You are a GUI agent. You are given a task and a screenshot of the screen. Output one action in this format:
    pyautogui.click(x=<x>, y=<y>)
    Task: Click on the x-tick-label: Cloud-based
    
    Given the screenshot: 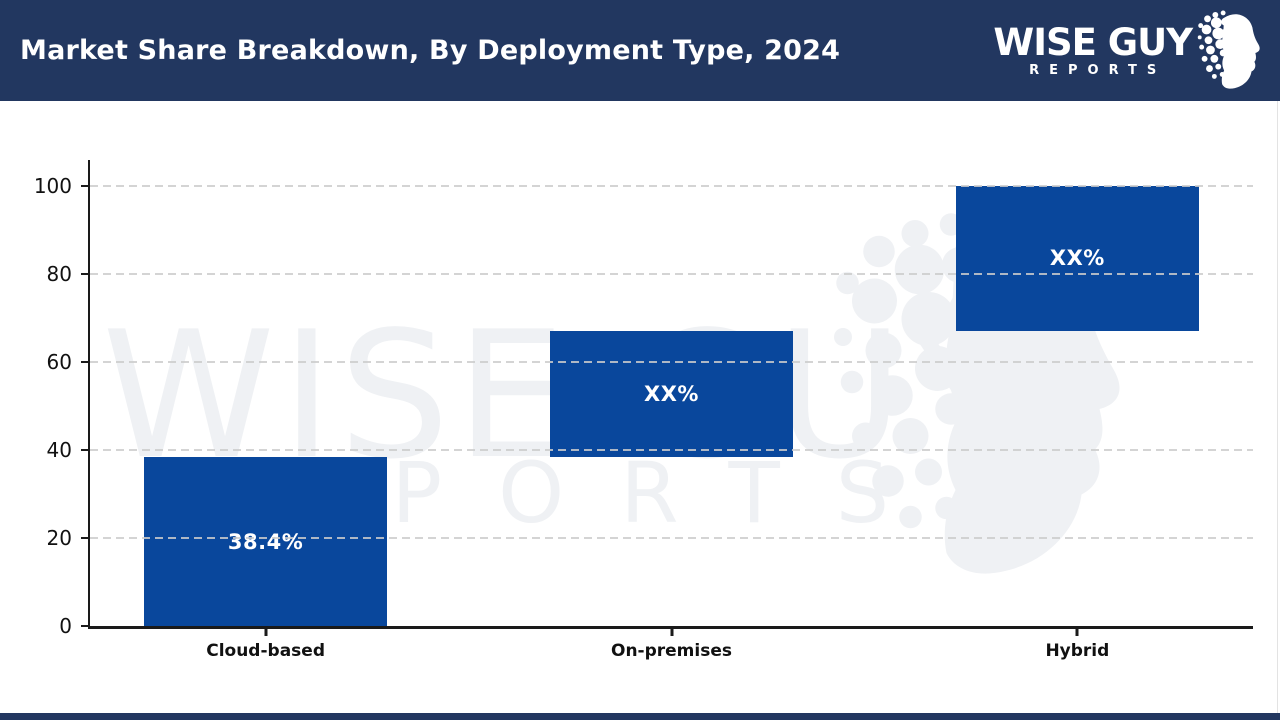 What is the action you would take?
    pyautogui.click(x=265, y=651)
    